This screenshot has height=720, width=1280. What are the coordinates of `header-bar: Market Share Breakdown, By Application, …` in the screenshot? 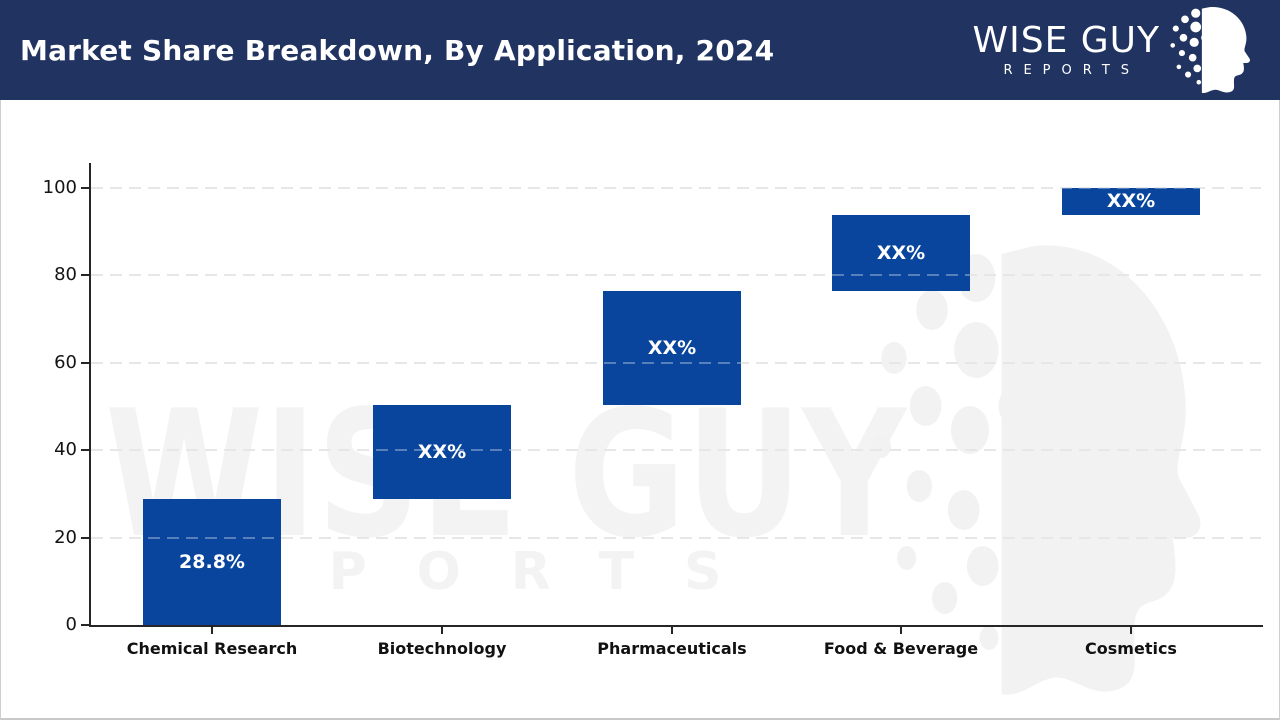 It's located at (640, 50).